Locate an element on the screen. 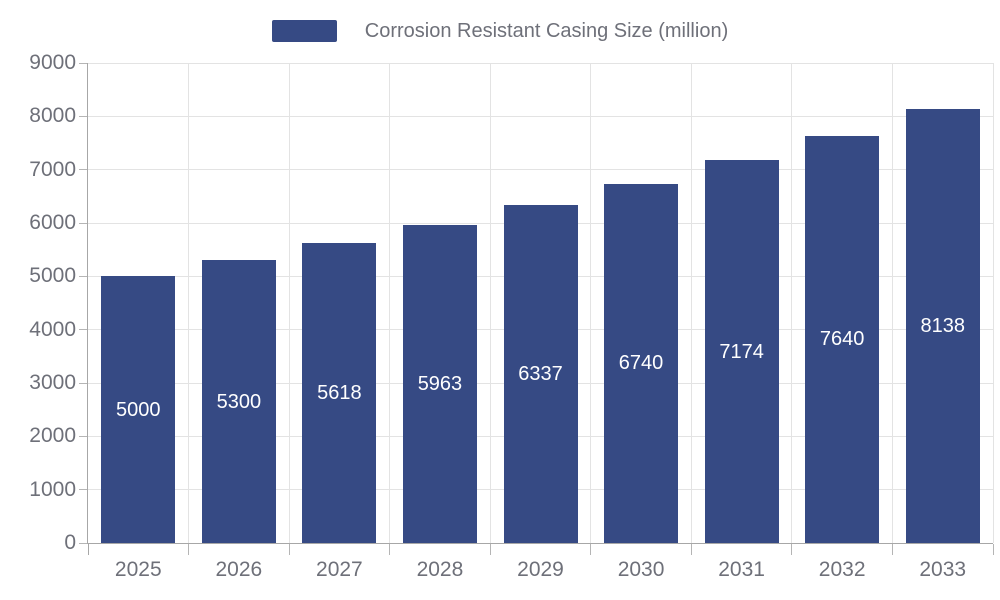  bar-value-label: 5300 is located at coordinates (239, 401).